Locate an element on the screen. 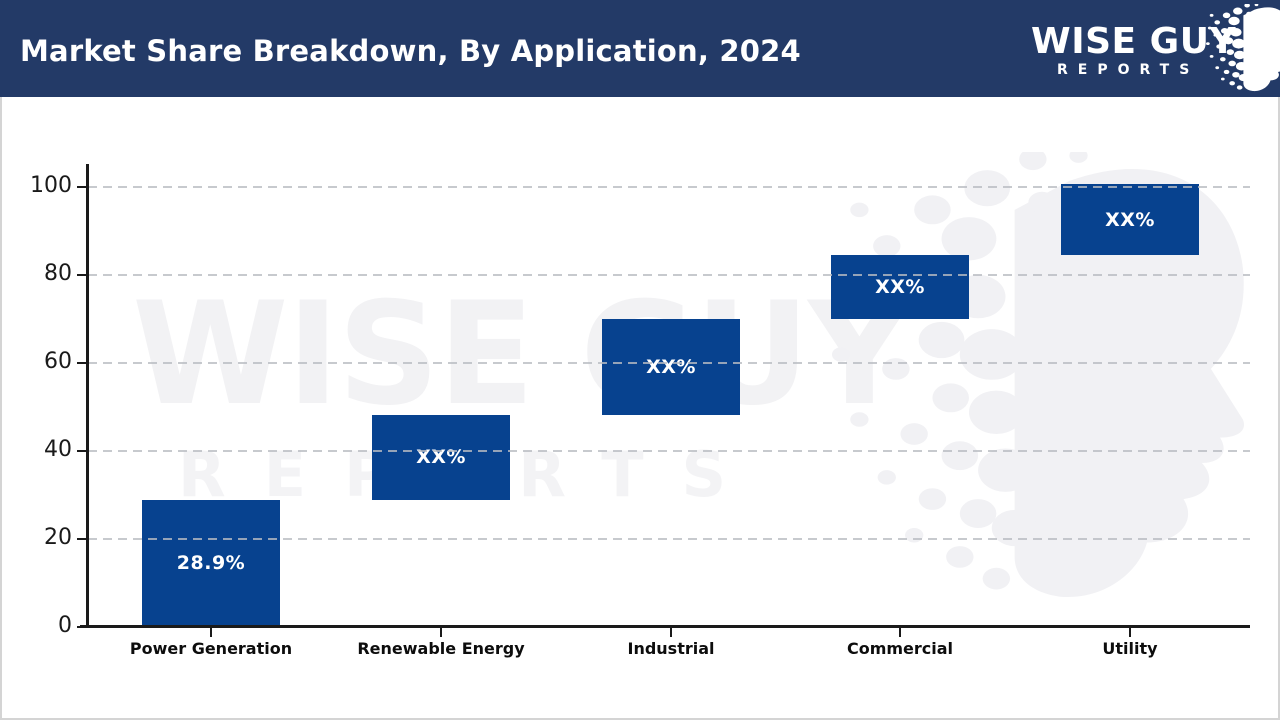  bar-commercial: XX% is located at coordinates (900, 287).